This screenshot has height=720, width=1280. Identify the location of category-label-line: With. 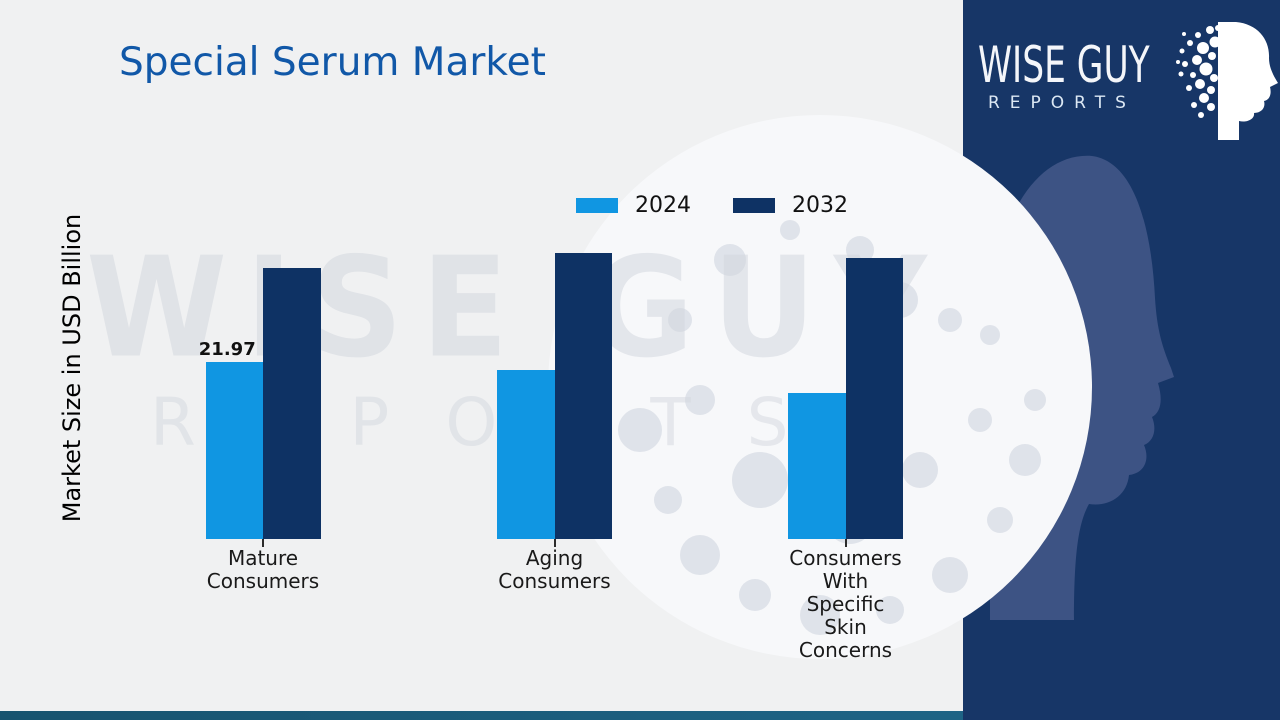
(845, 581).